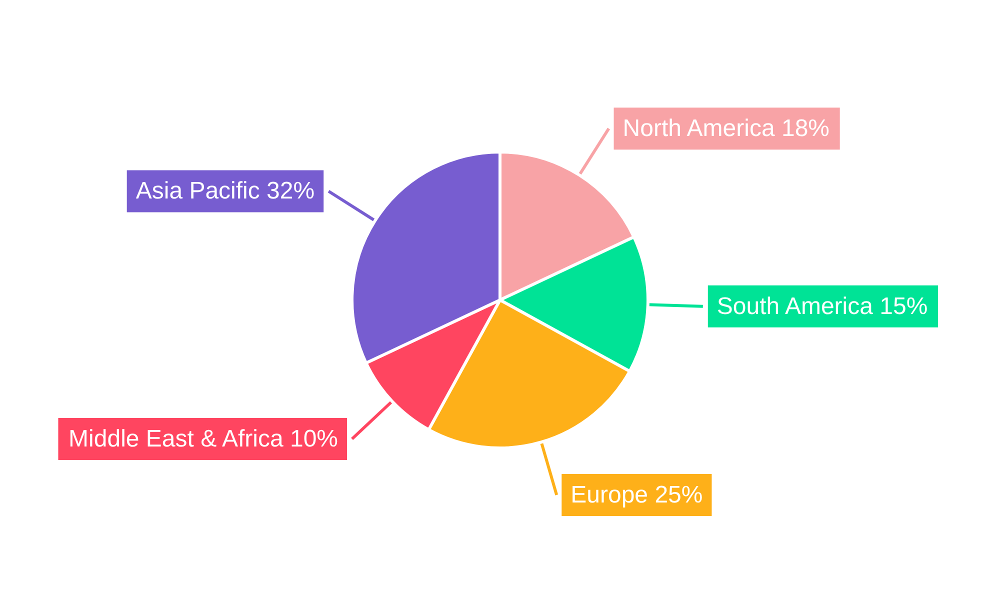 The image size is (1000, 600). What do you see at coordinates (822, 306) in the screenshot?
I see `slice-label: South America 15%` at bounding box center [822, 306].